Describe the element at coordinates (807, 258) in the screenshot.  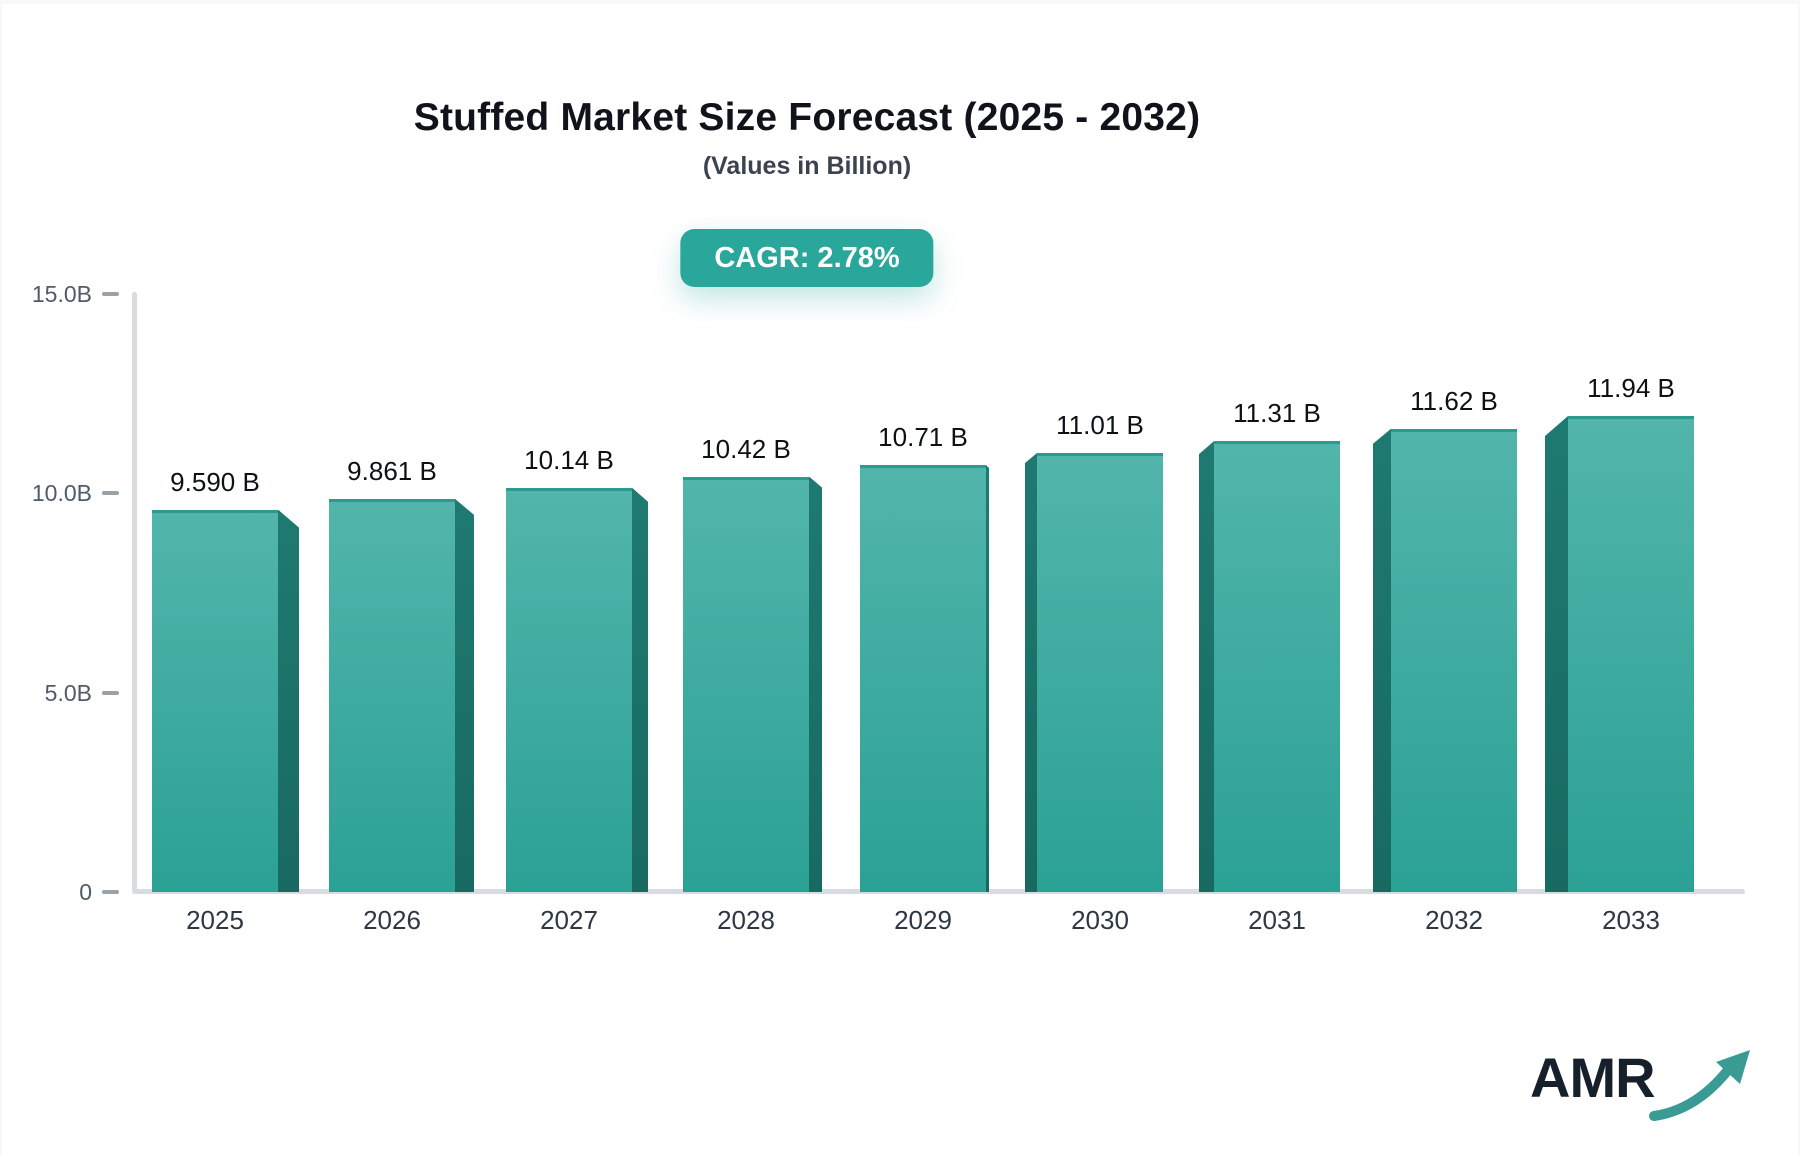
I see `cagr-badge: CAGR: 2.78%` at that location.